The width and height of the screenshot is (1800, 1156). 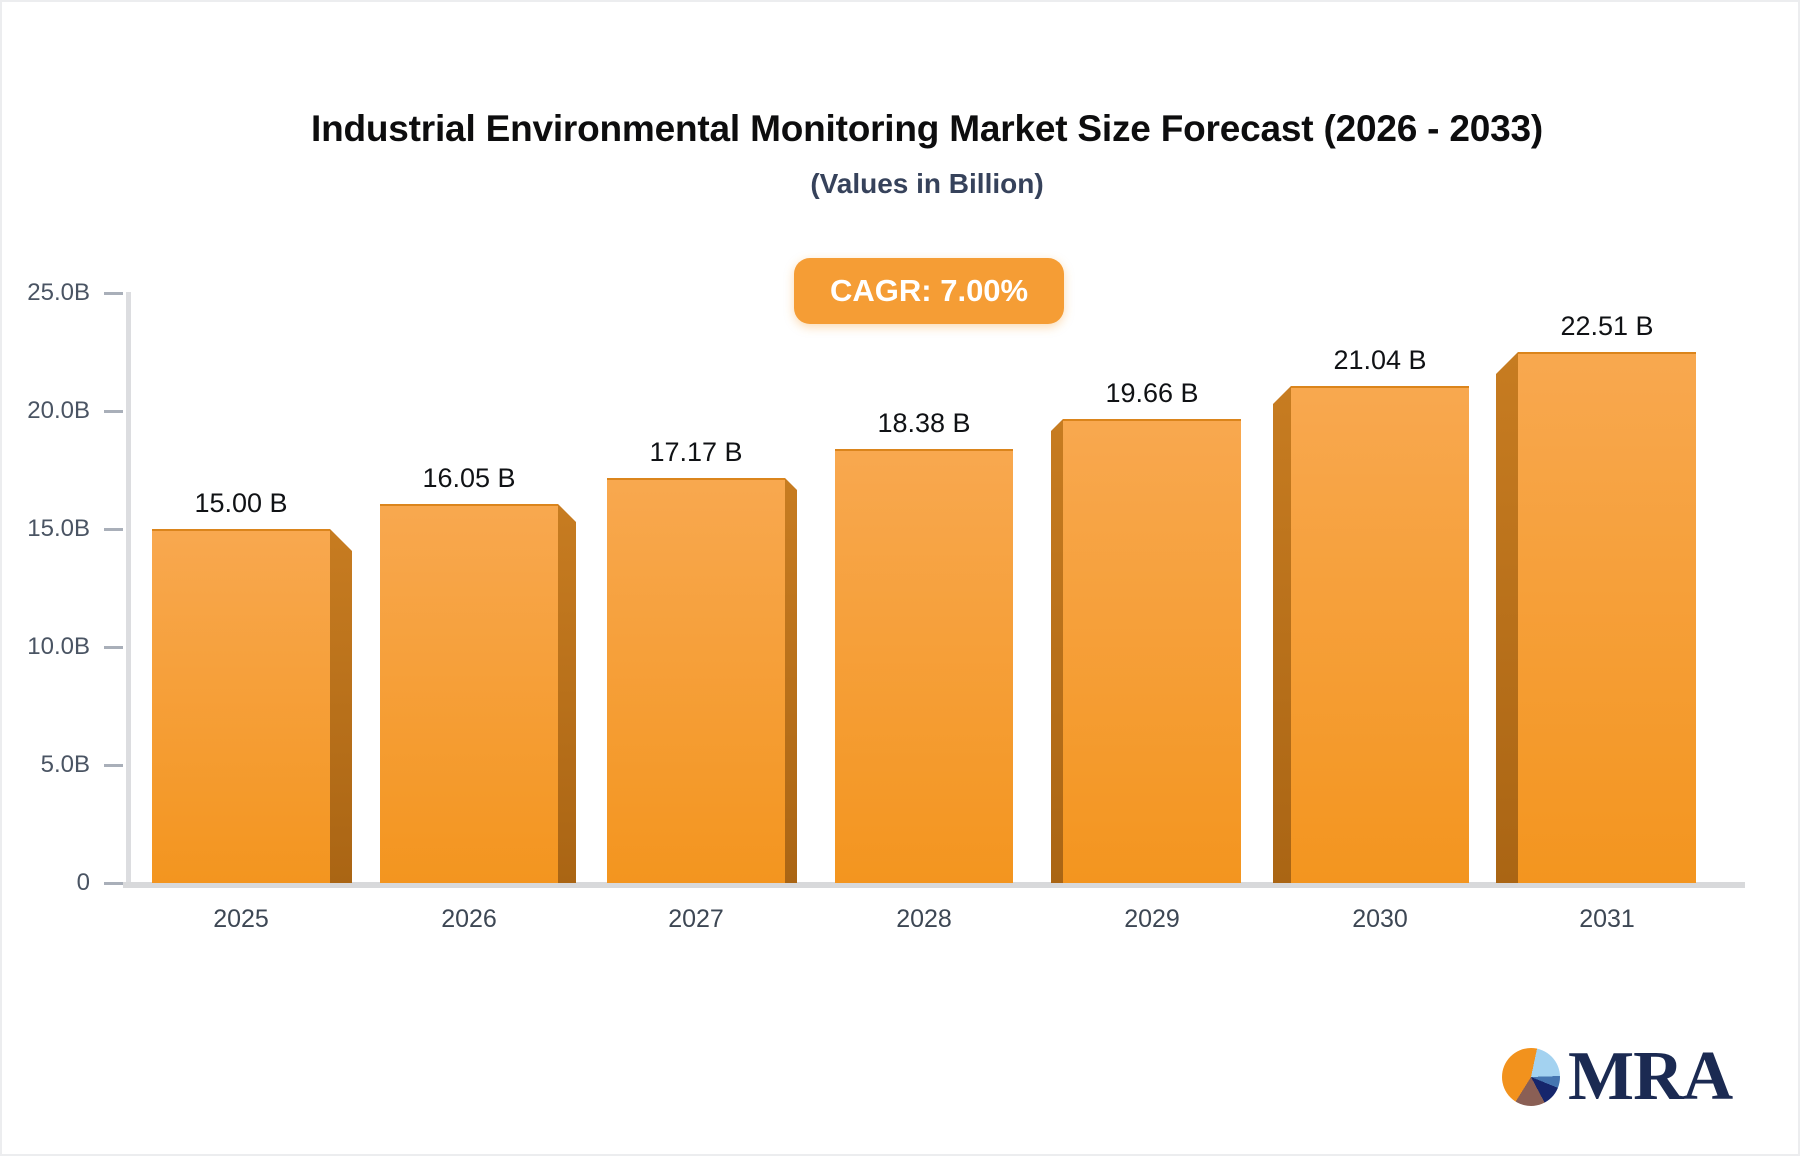 What do you see at coordinates (929, 291) in the screenshot?
I see `cagr-badge: CAGR: 7.00%` at bounding box center [929, 291].